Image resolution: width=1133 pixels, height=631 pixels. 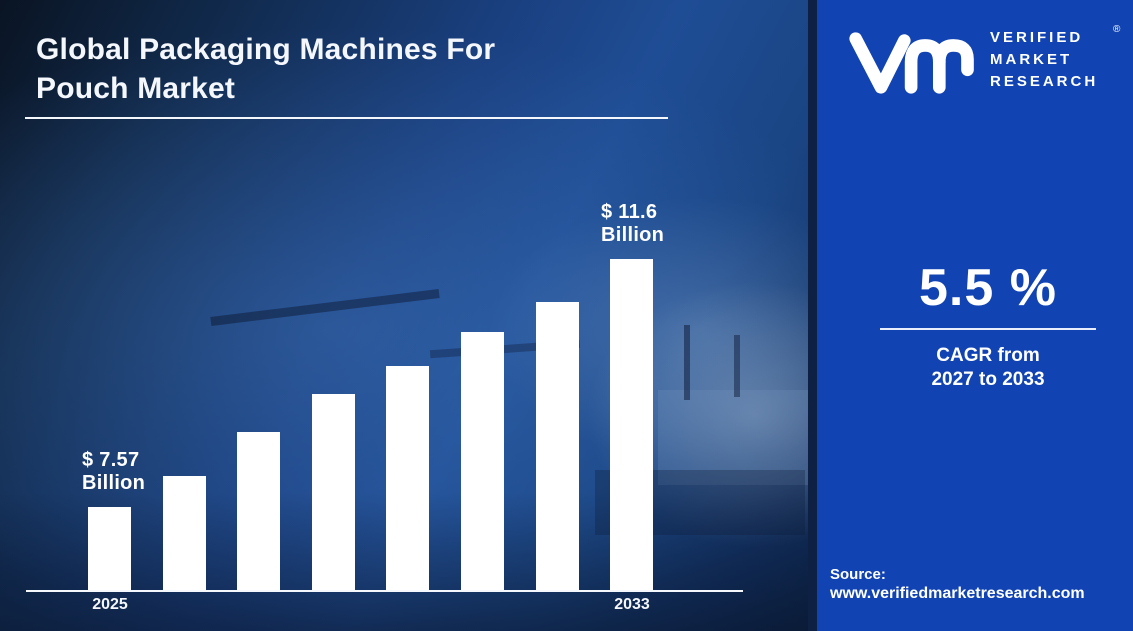 I want to click on bar-2033, so click(x=631, y=425).